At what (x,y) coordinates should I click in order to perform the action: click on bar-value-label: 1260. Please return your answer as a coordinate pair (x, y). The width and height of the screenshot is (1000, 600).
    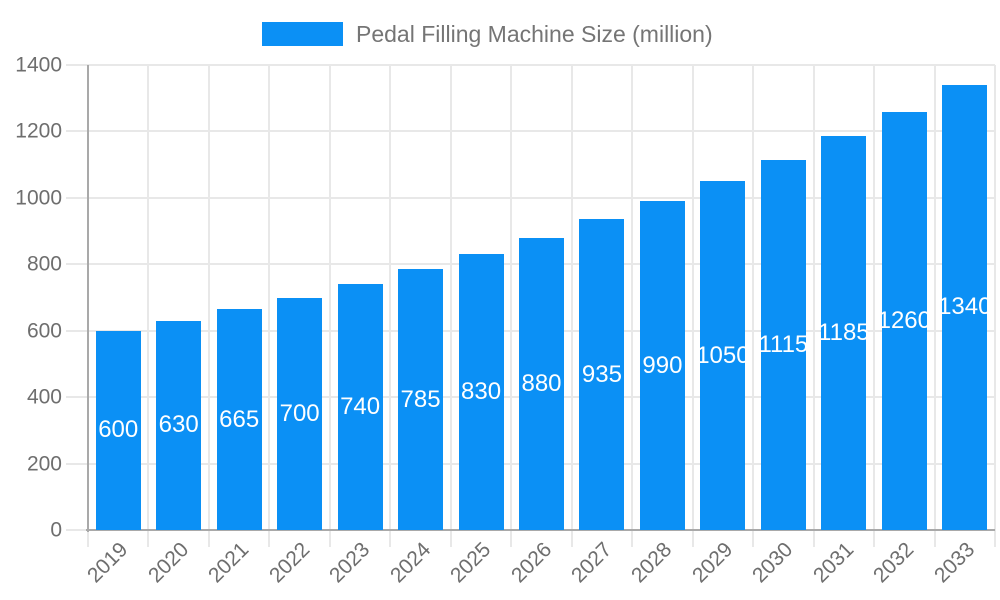
    Looking at the image, I should click on (904, 320).